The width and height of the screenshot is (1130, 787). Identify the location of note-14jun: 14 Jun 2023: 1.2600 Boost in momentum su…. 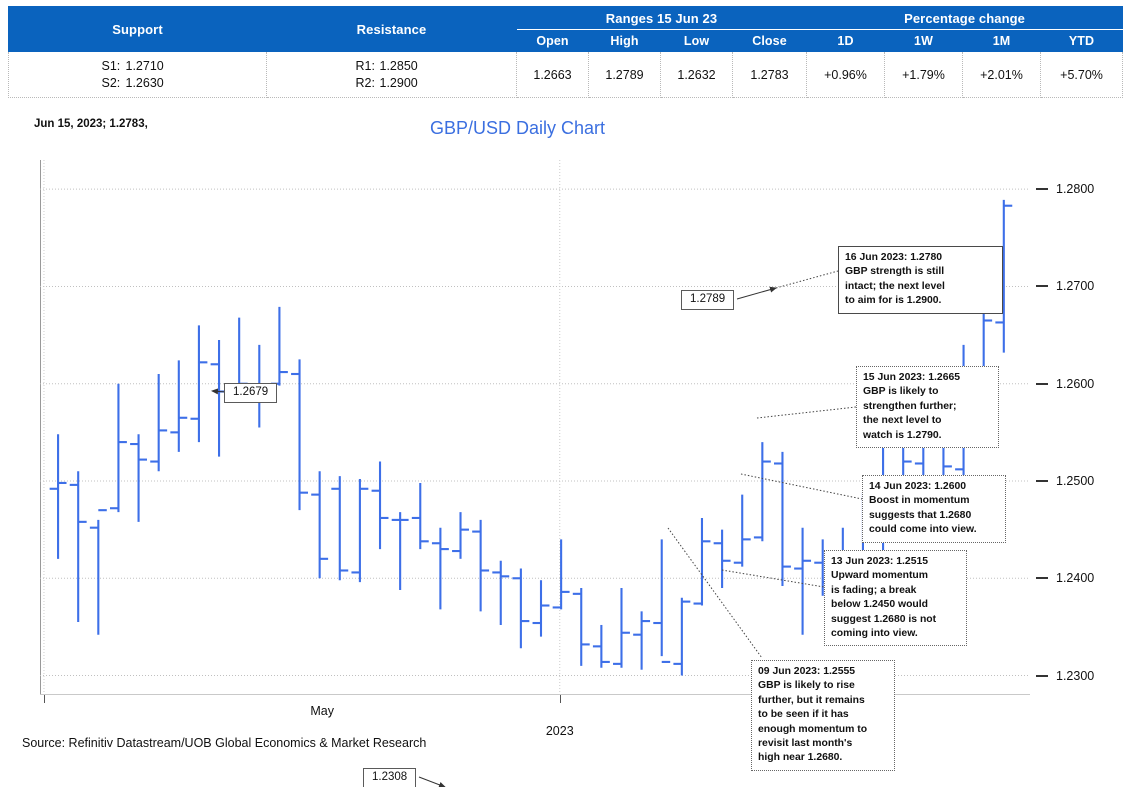
(934, 509).